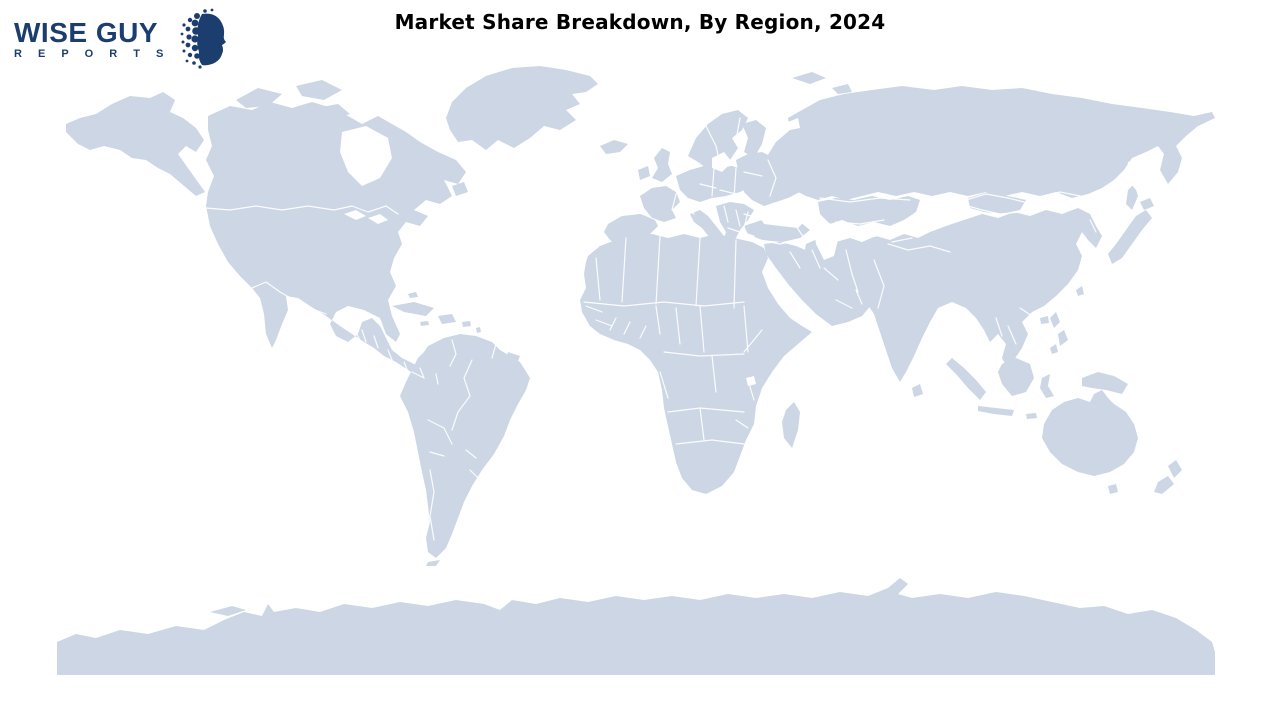  Describe the element at coordinates (696, 364) in the screenshot. I see `region-africa` at that location.